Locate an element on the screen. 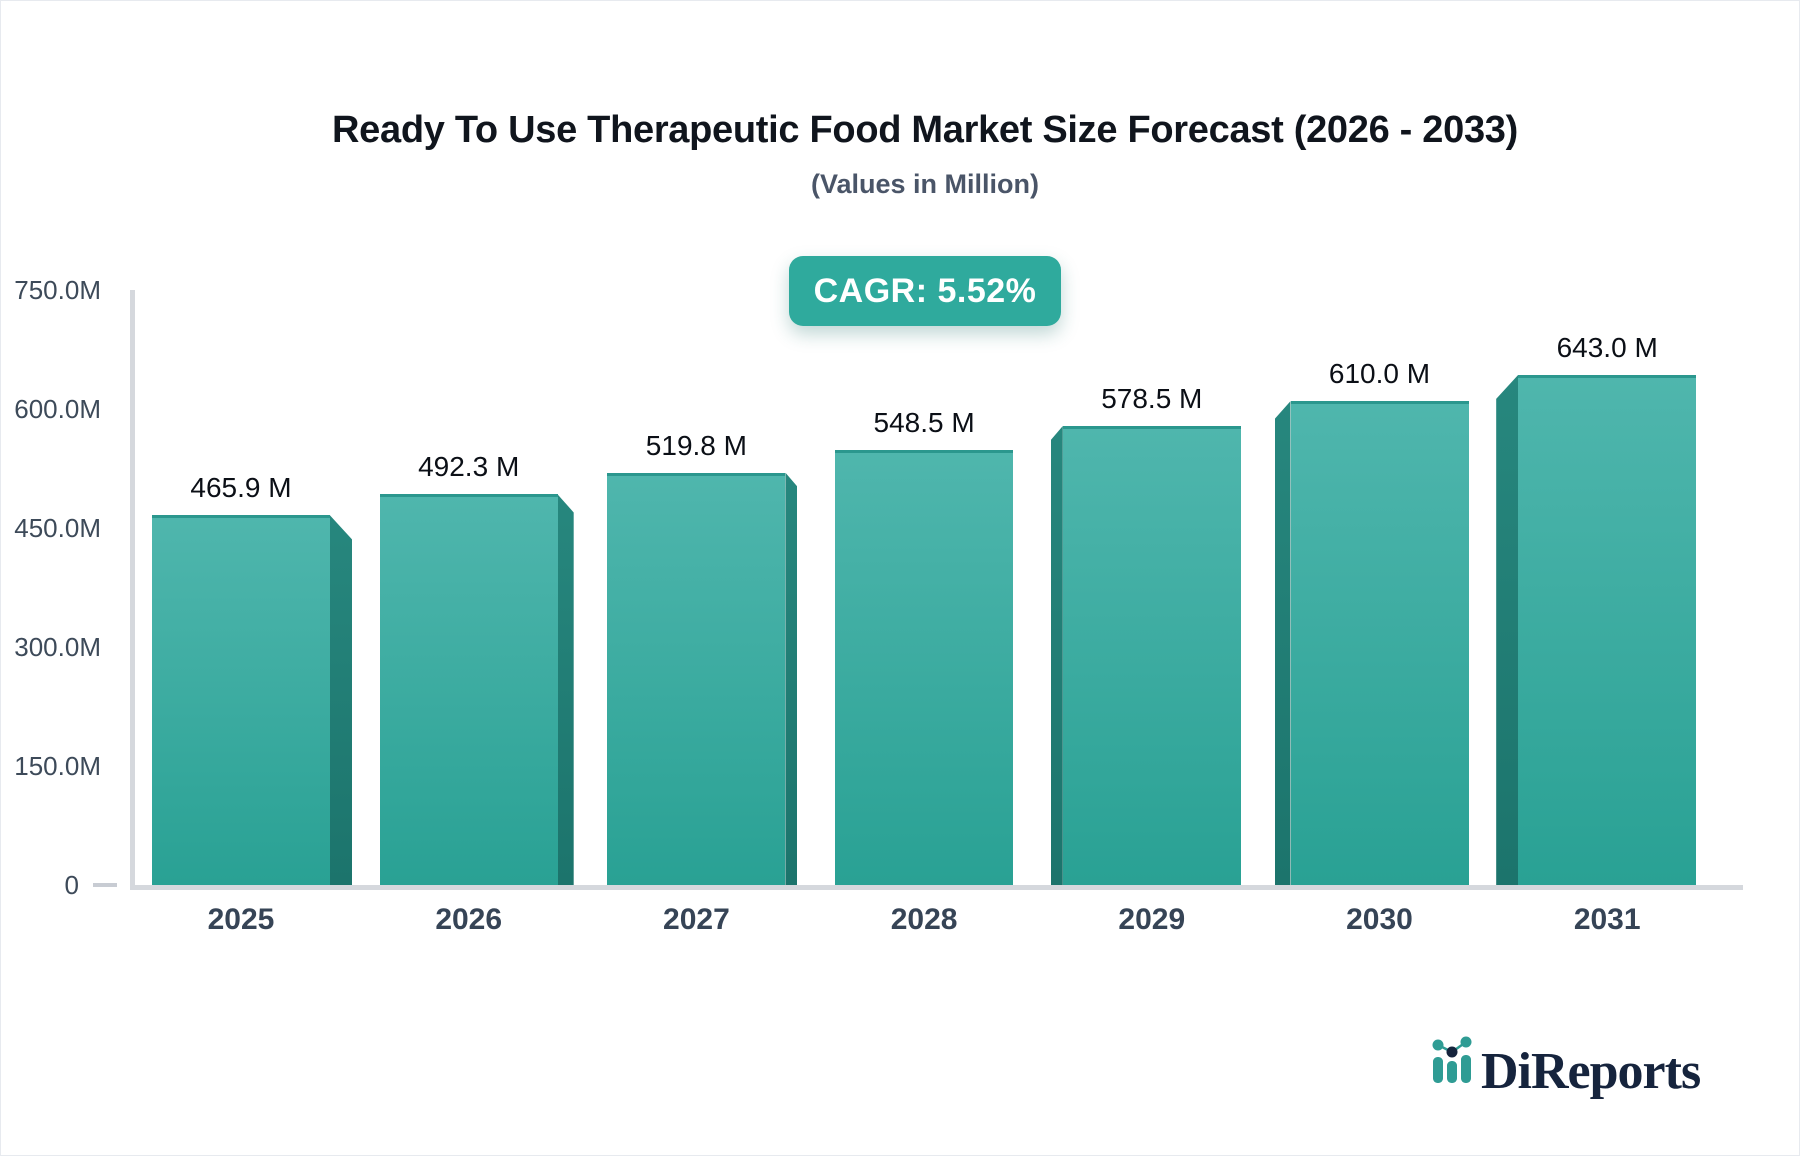 The width and height of the screenshot is (1800, 1156). bar-value-label: 610.0 M is located at coordinates (1379, 374).